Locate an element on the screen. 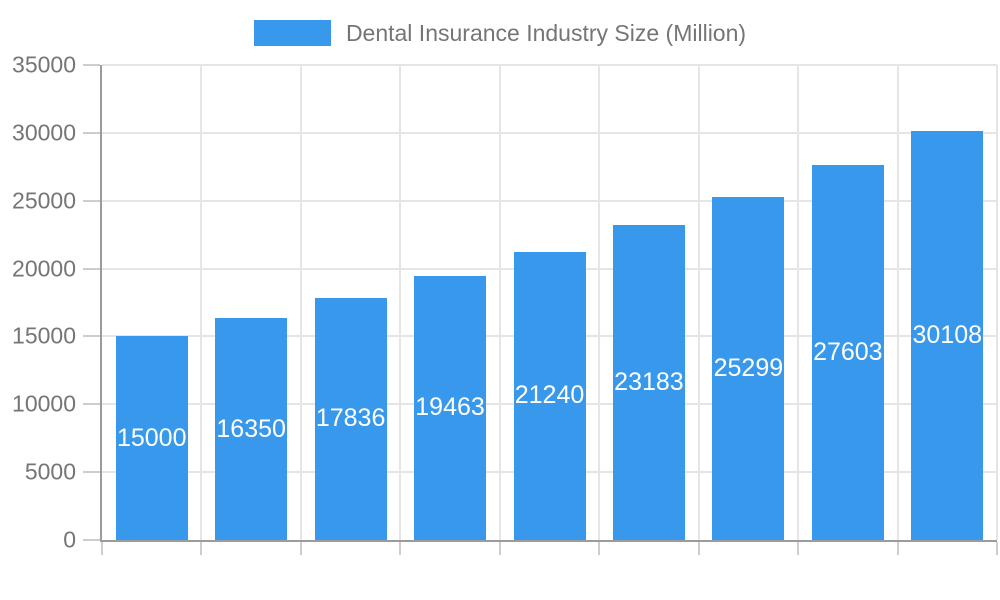 The width and height of the screenshot is (1000, 600). bar: 25299 is located at coordinates (748, 368).